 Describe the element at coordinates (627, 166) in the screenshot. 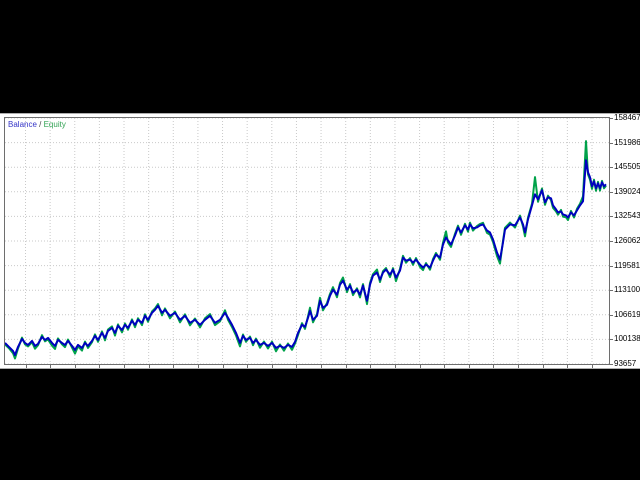

I see `y-axis-label: 145505` at that location.